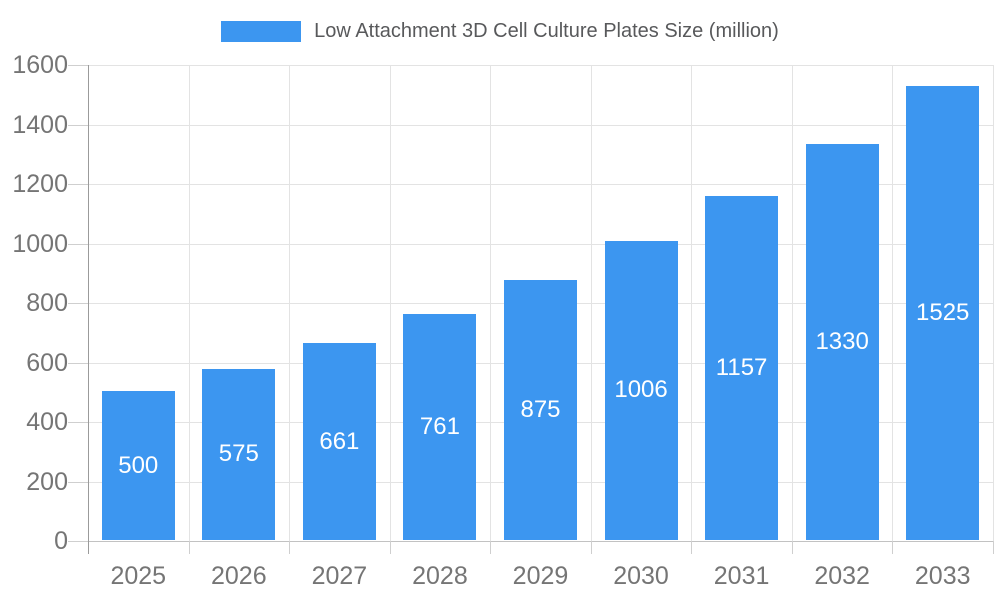 The height and width of the screenshot is (600, 1000). I want to click on y-axis-tick-label: 400, so click(47, 422).